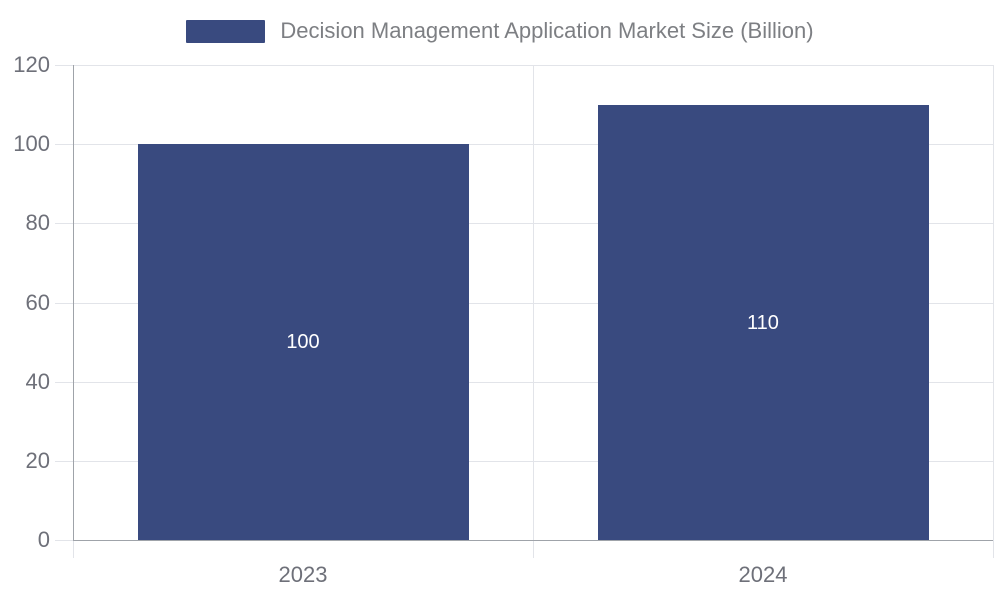  What do you see at coordinates (37, 222) in the screenshot?
I see `y-tick-label: 80` at bounding box center [37, 222].